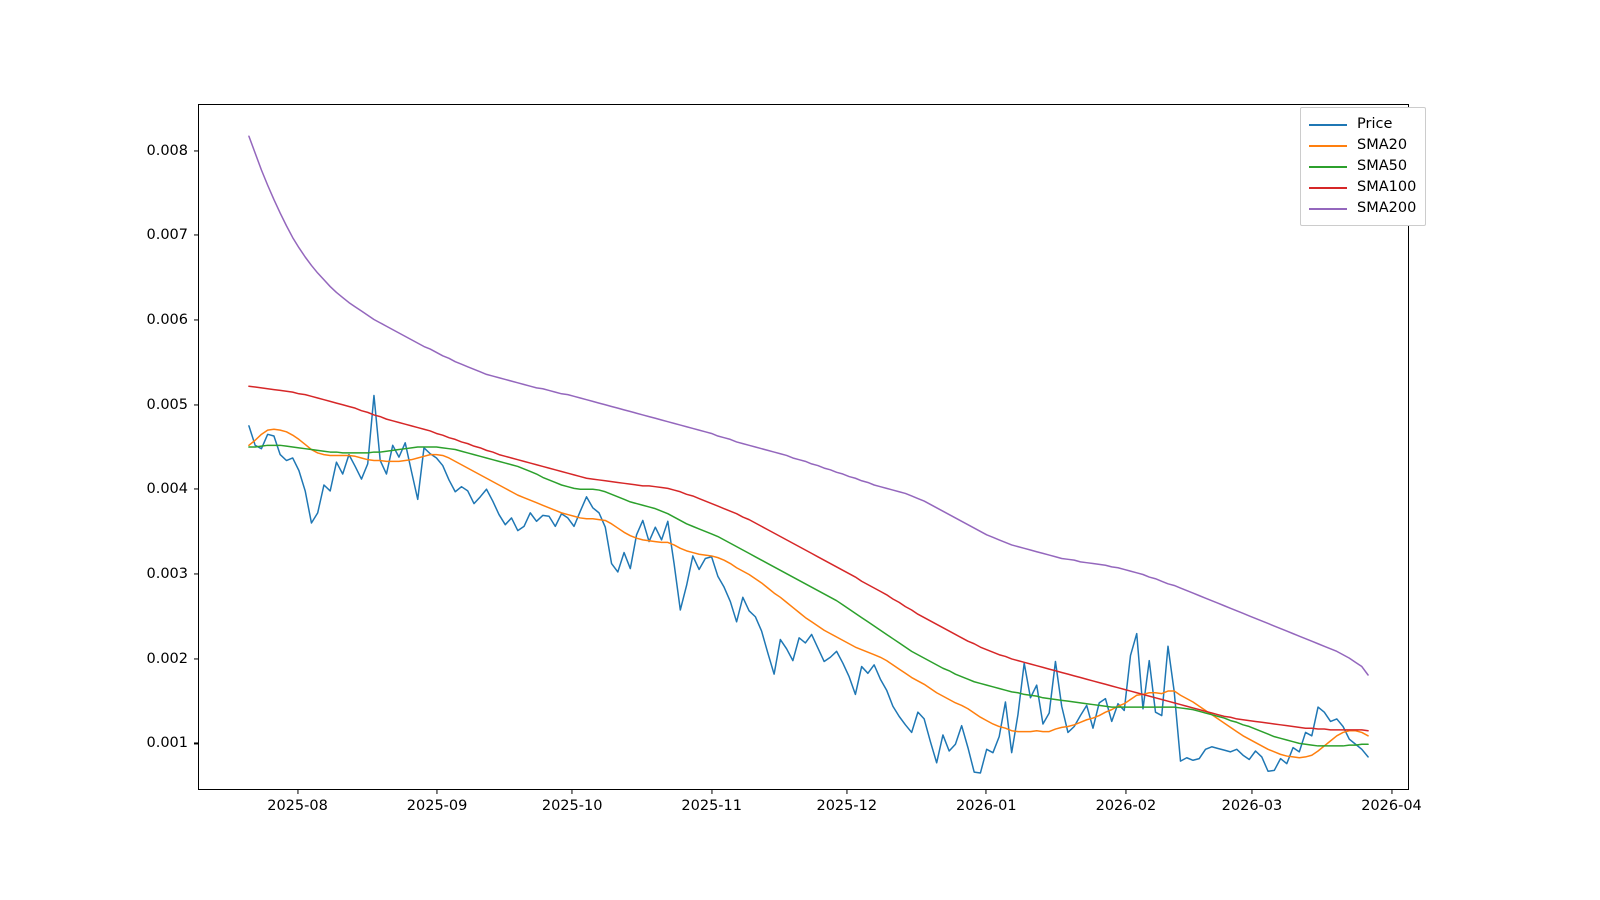 The width and height of the screenshot is (1600, 900). Describe the element at coordinates (167, 658) in the screenshot. I see `y-tick-label: 0.002` at that location.